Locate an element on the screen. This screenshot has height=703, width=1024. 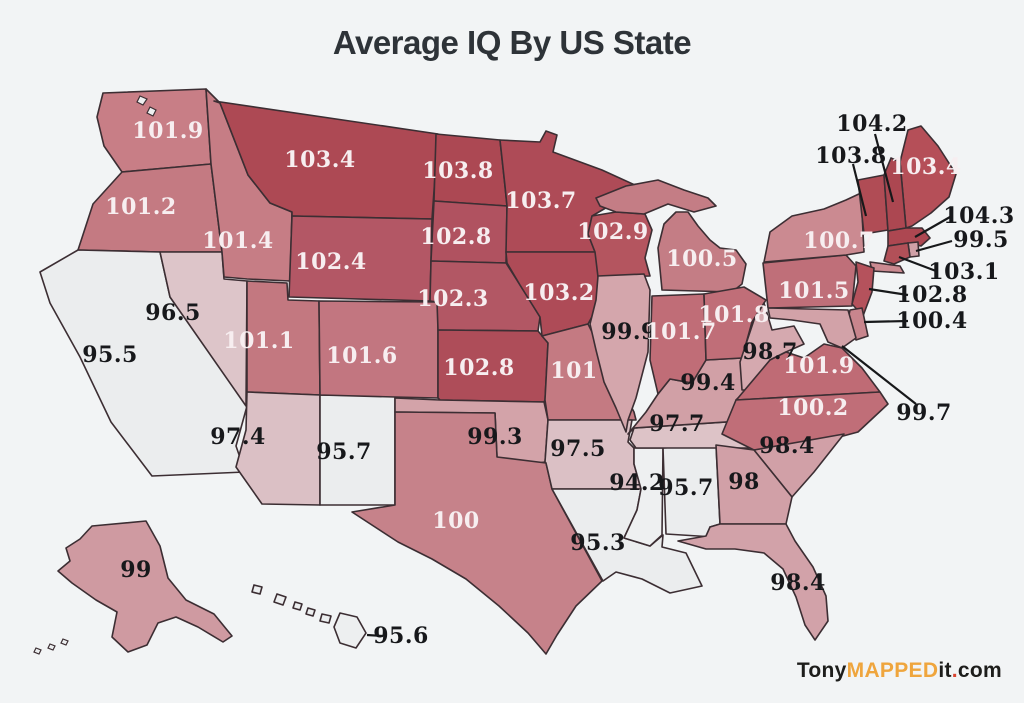
value-label-hawaii: 95.6 is located at coordinates (401, 636).